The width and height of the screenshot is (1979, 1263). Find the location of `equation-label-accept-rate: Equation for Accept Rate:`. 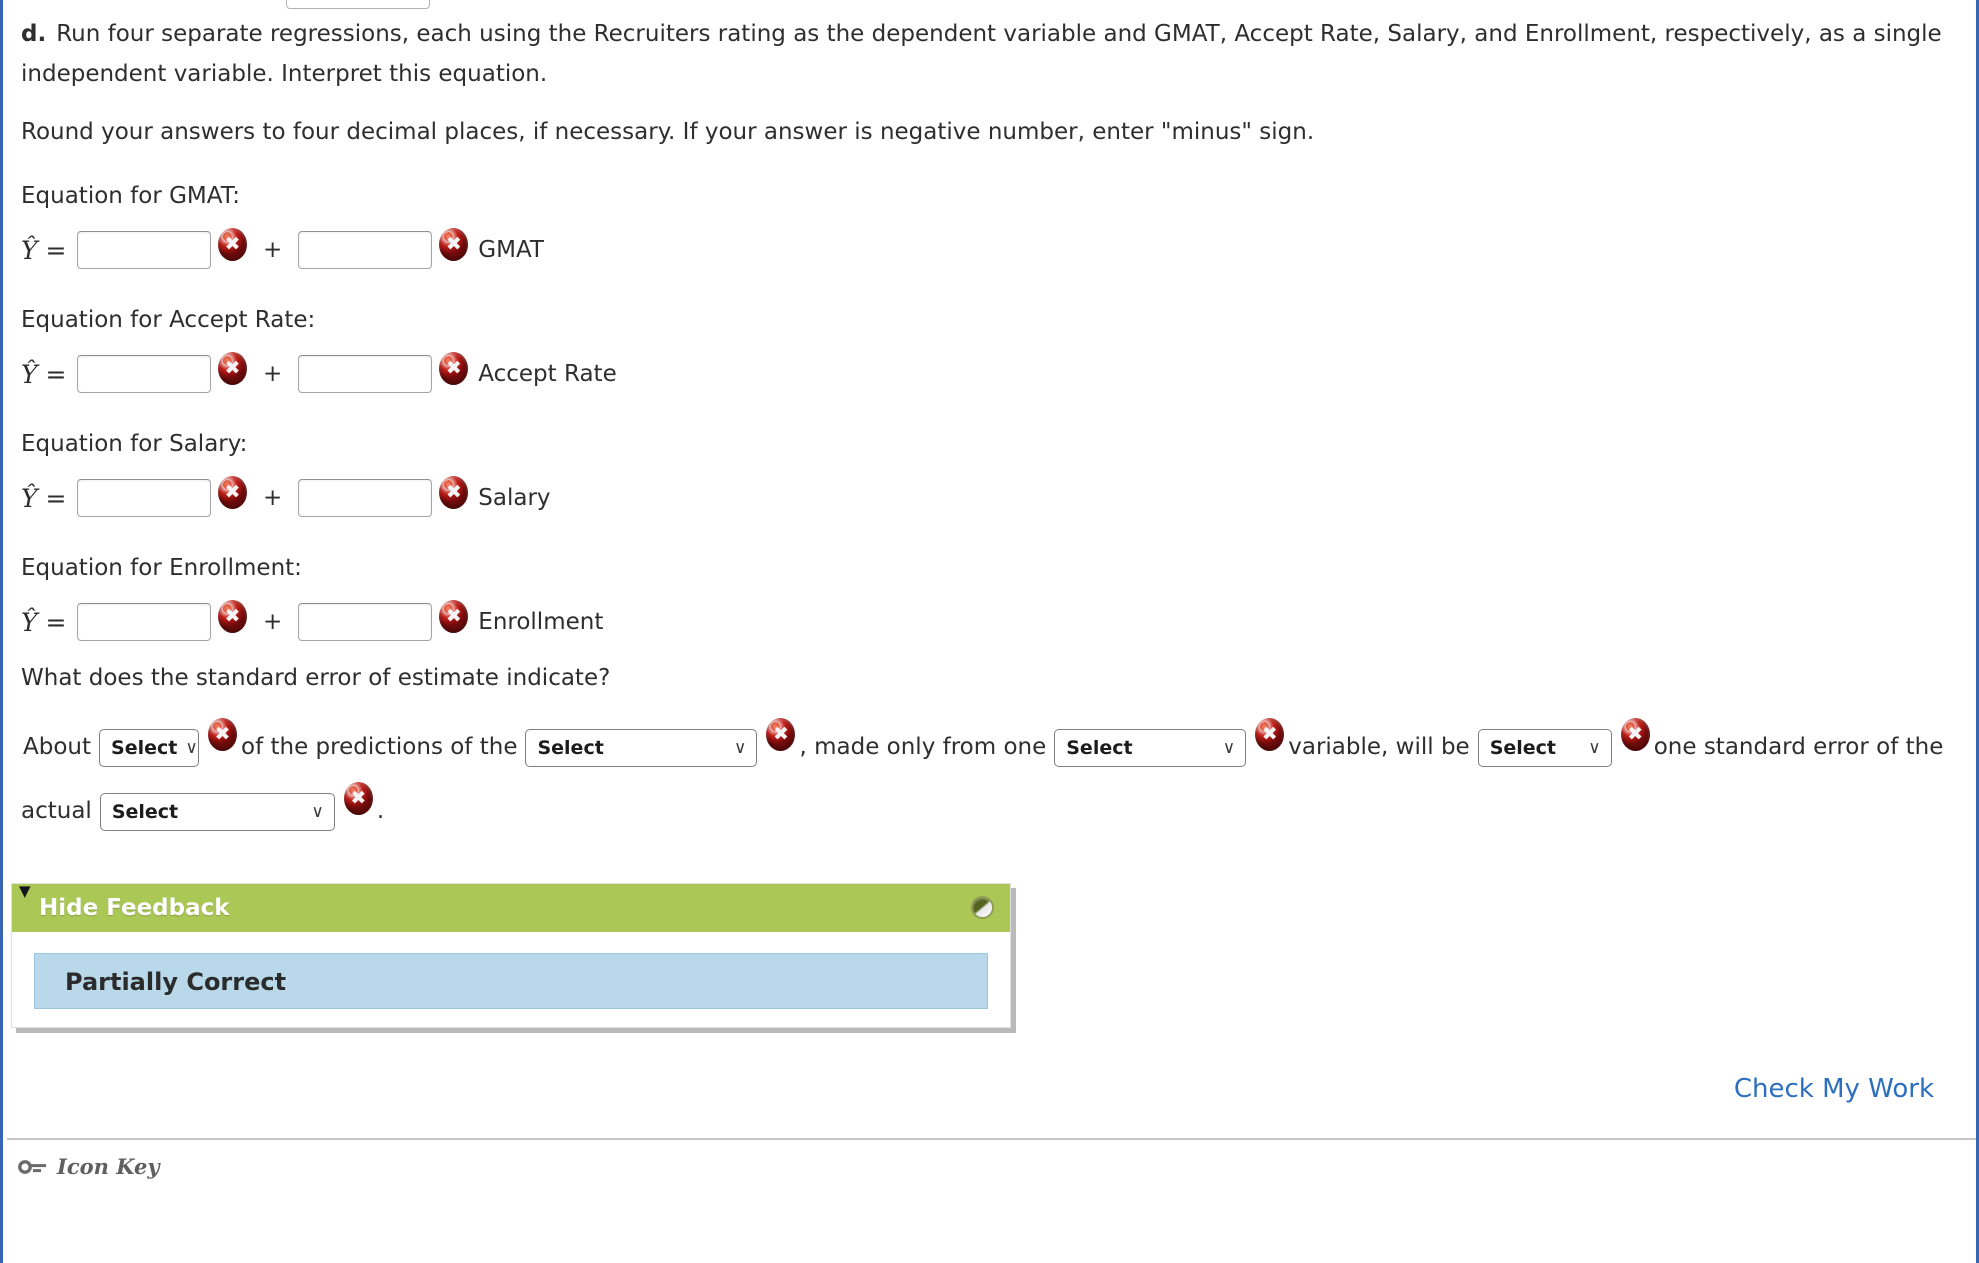

equation-label-accept-rate: Equation for Accept Rate: is located at coordinates (168, 320).